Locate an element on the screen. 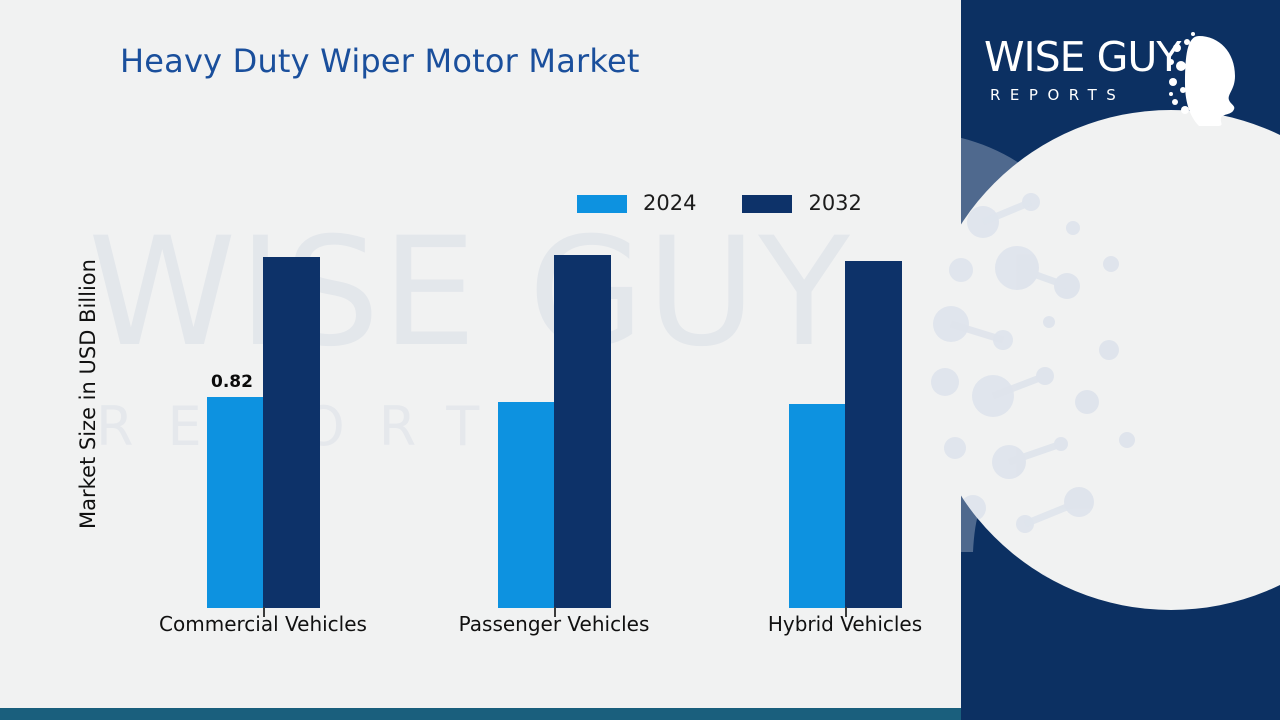 The image size is (1280, 720). bar-2032-hybrid-vehicles is located at coordinates (873, 434).